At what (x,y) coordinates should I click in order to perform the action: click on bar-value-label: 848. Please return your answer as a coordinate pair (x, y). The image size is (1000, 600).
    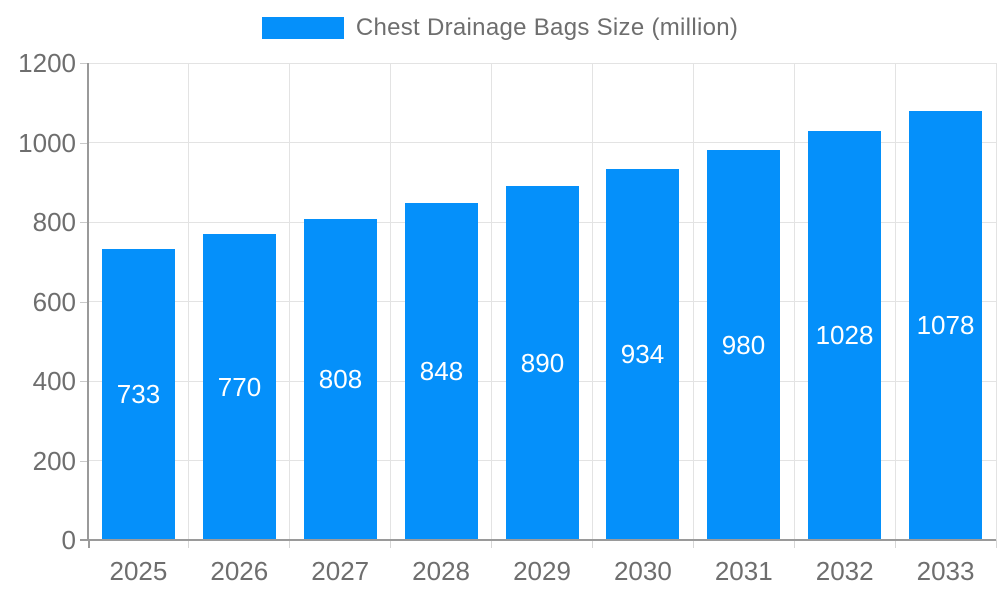
    Looking at the image, I should click on (441, 371).